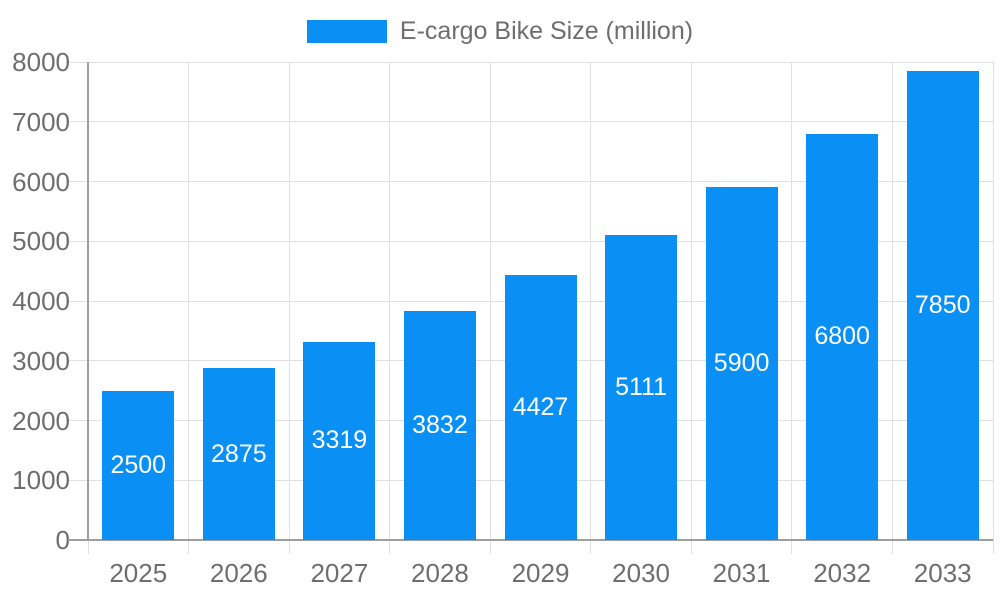  I want to click on bar-2029: 4427, so click(540, 407).